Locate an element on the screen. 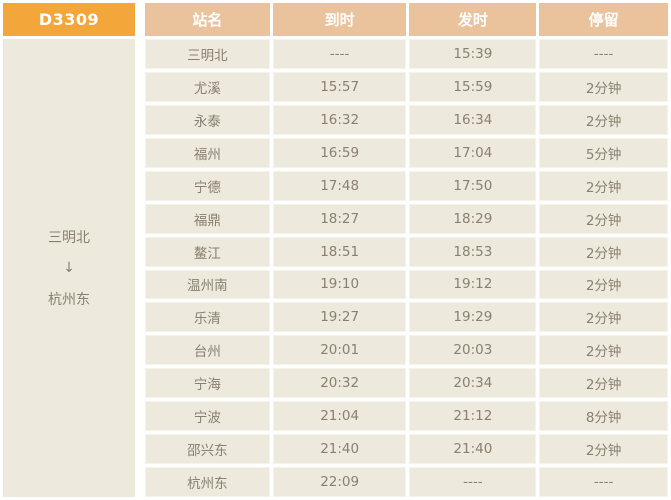 This screenshot has width=671, height=500. arrival-time-cell: ---- is located at coordinates (339, 54).